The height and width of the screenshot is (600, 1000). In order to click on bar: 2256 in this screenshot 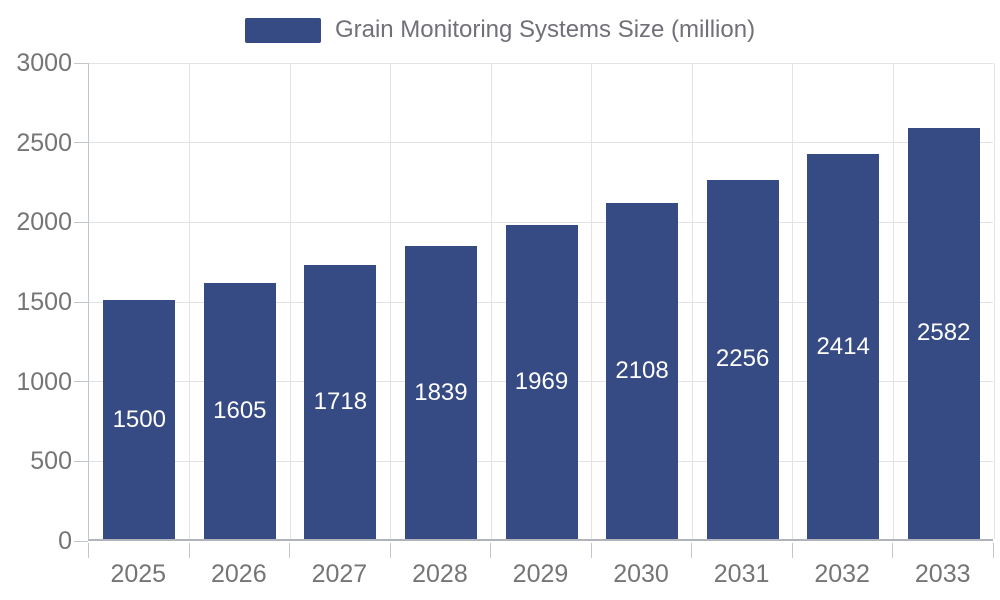, I will do `click(742, 359)`.